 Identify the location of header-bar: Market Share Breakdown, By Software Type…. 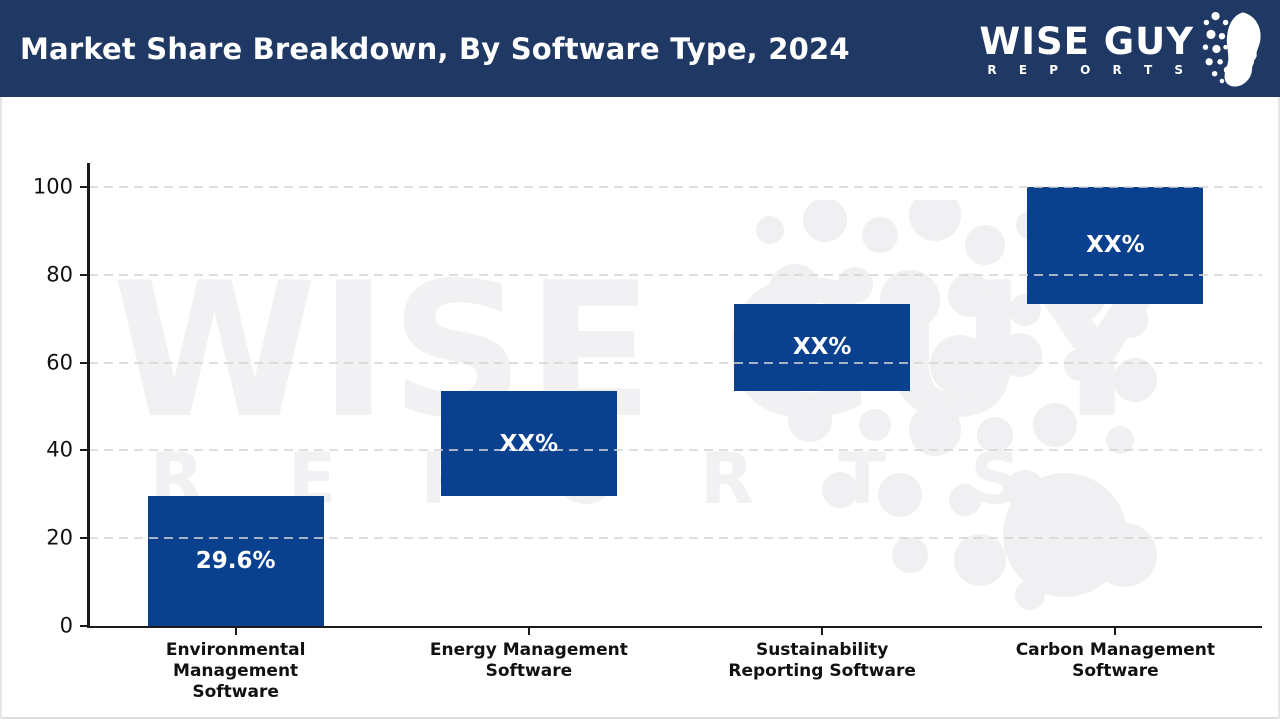
(640, 48).